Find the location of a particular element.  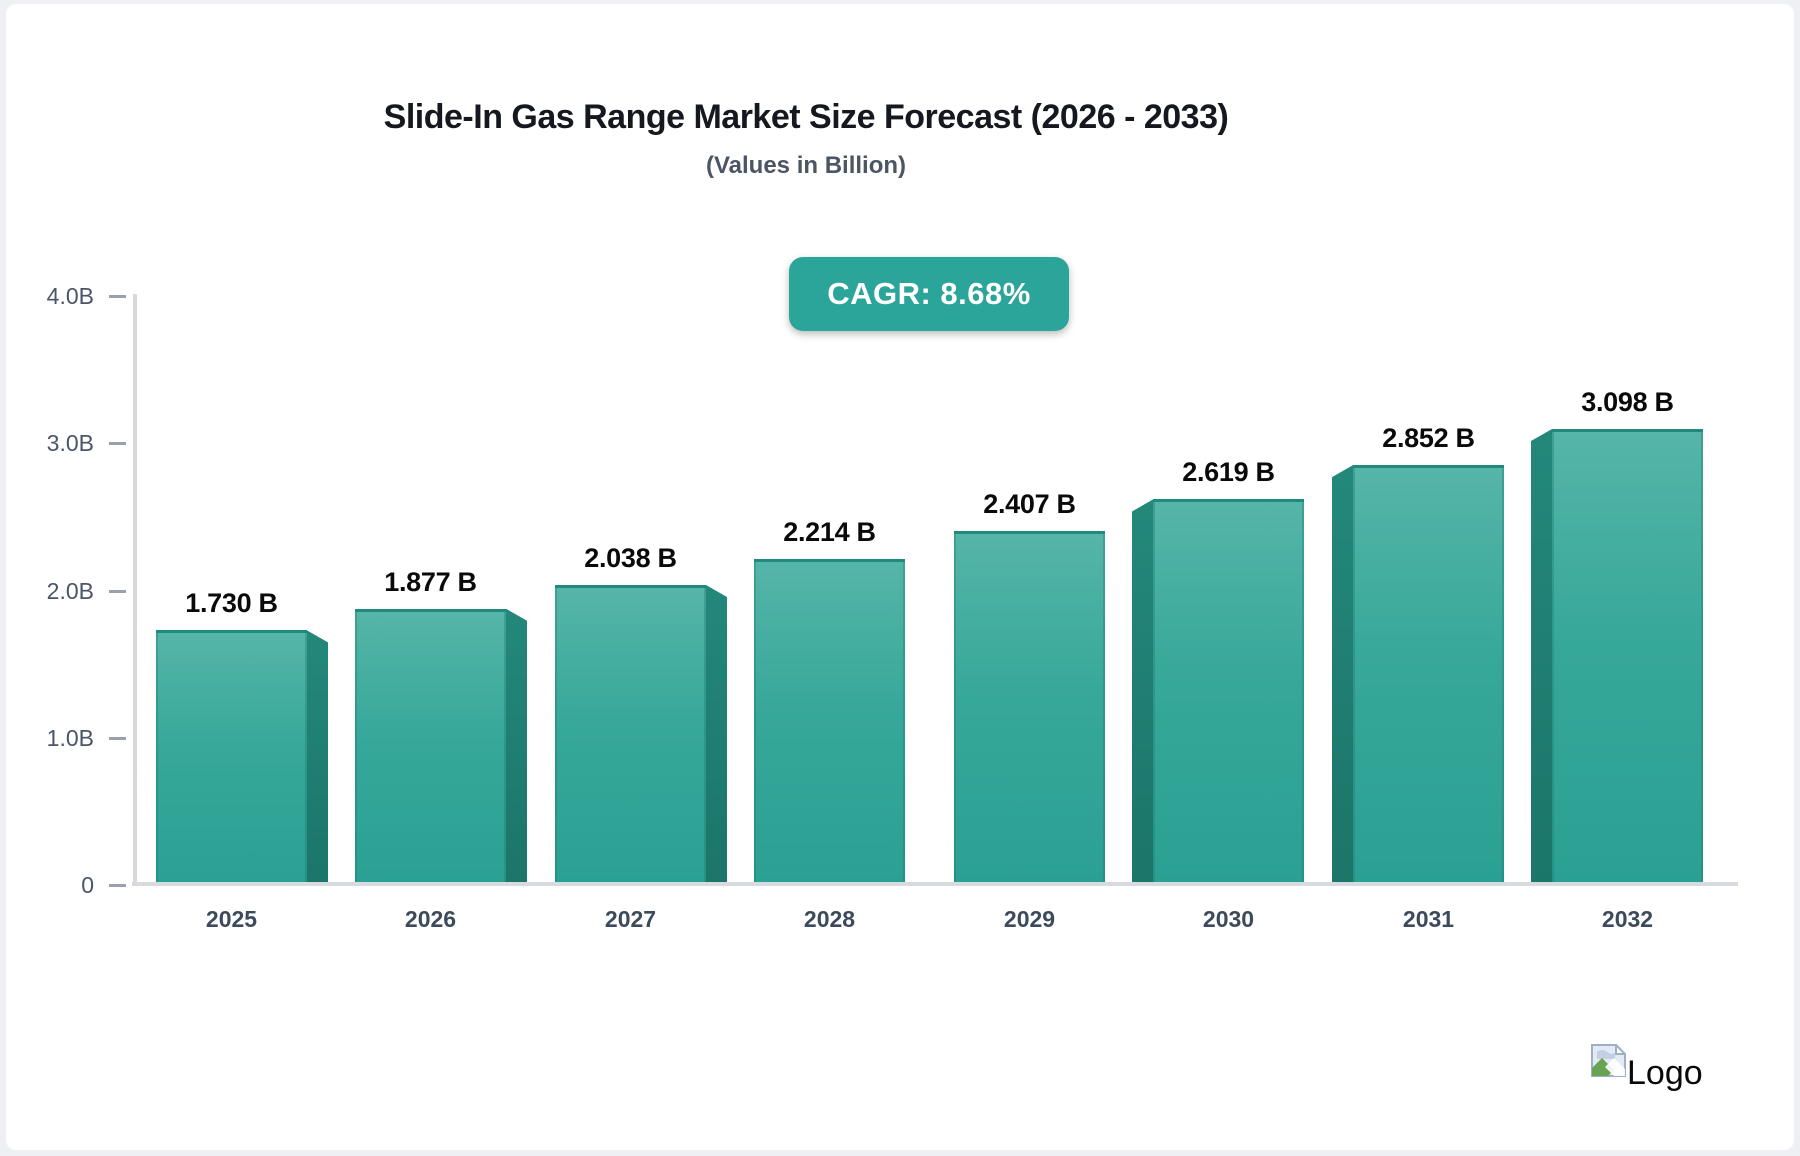

x-axis-label-2026: 2026 is located at coordinates (430, 919).